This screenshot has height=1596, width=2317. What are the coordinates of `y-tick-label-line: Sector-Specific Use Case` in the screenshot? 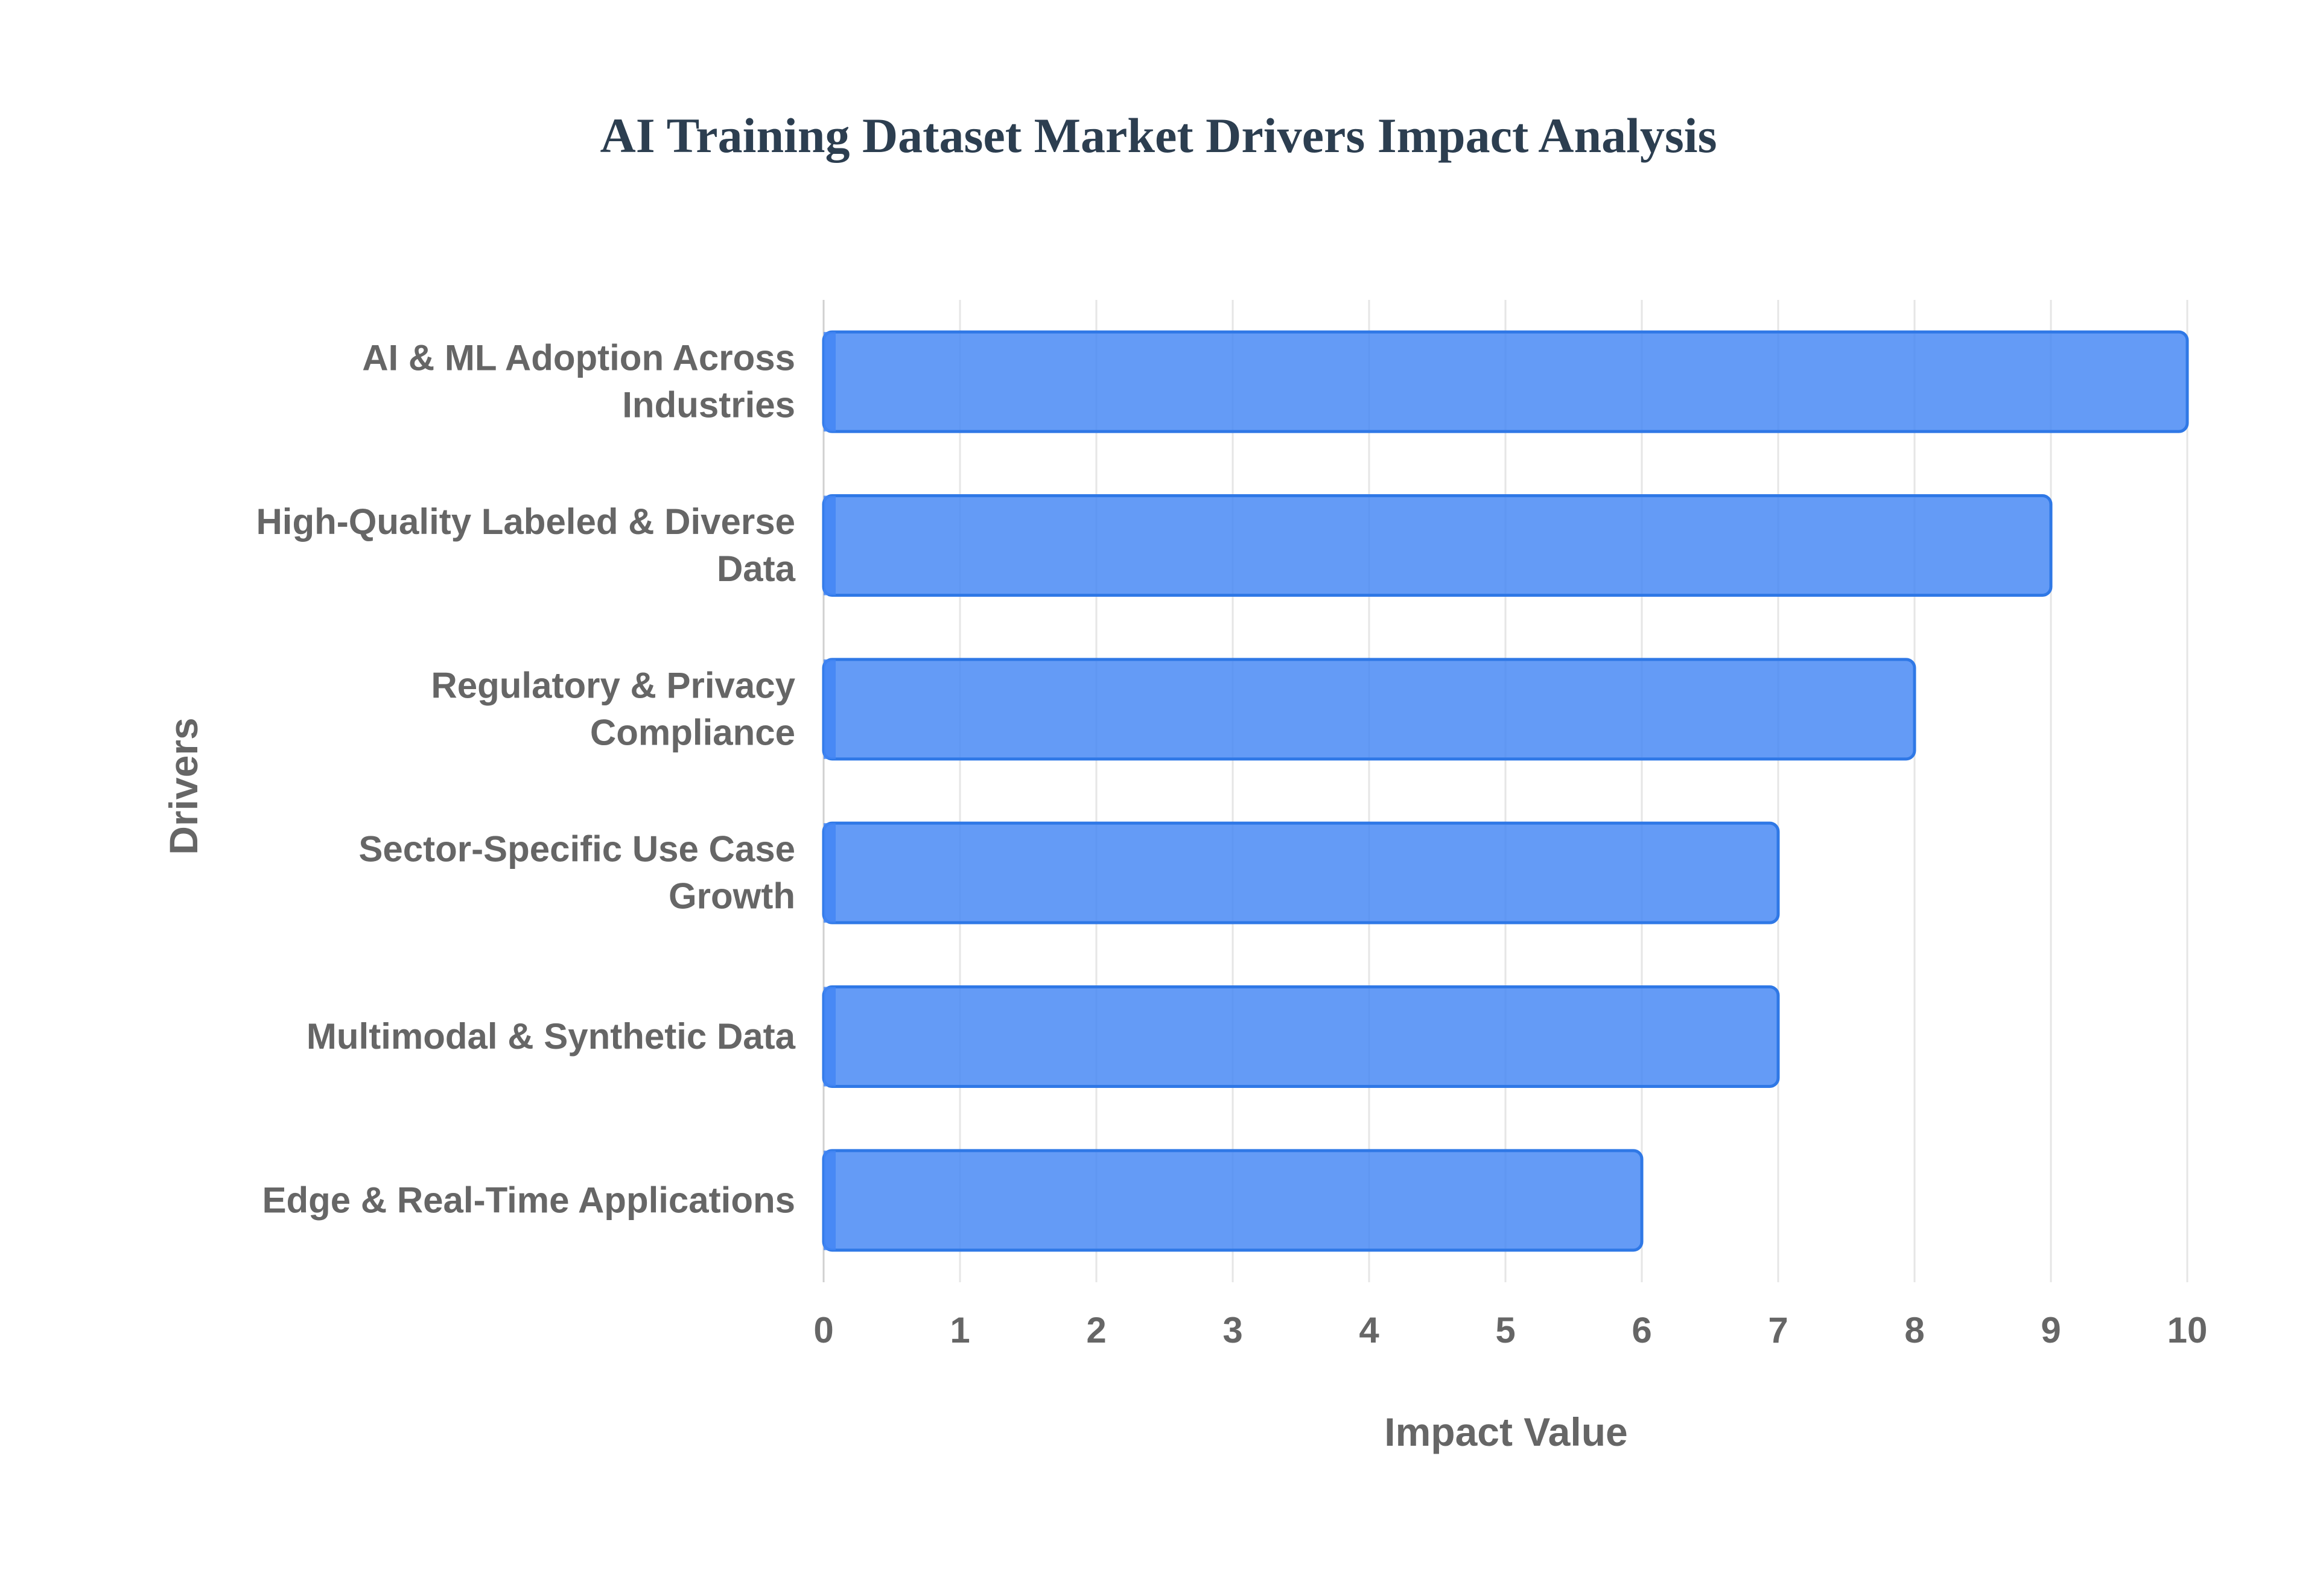 It's located at (576, 850).